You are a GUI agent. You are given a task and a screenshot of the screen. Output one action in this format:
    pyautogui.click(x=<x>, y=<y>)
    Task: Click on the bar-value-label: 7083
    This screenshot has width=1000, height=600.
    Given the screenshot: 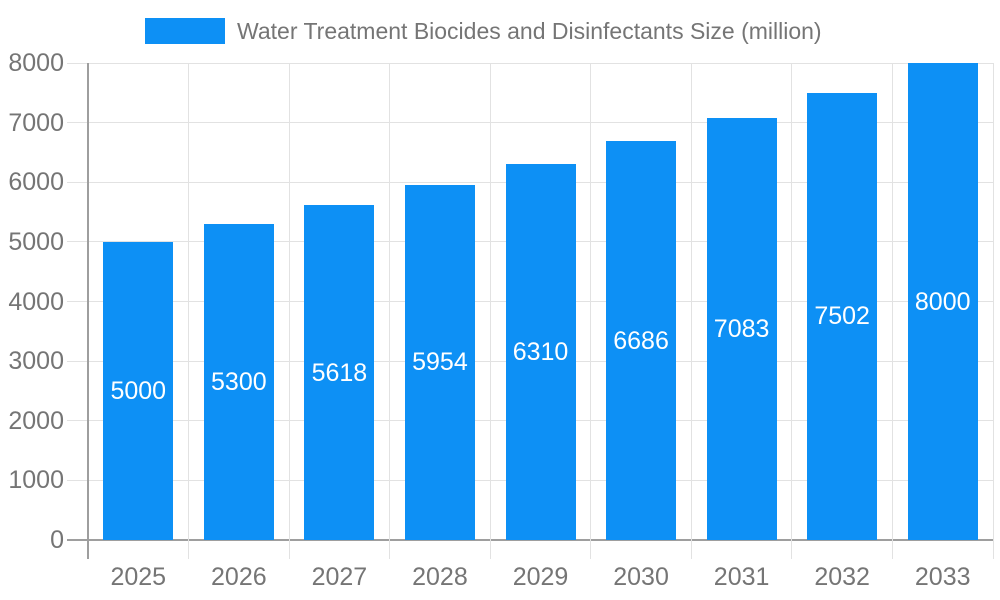 What is the action you would take?
    pyautogui.click(x=741, y=328)
    